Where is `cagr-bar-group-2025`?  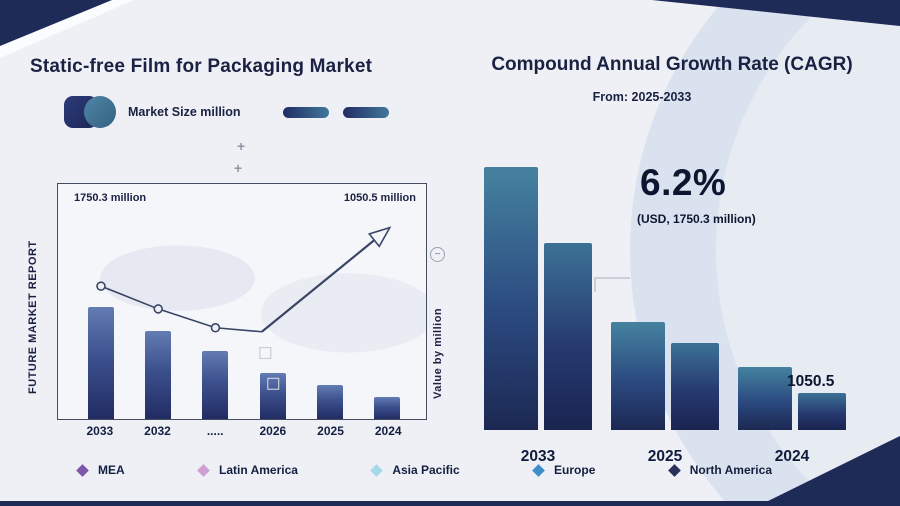
cagr-bar-group-2025 is located at coordinates (665, 376).